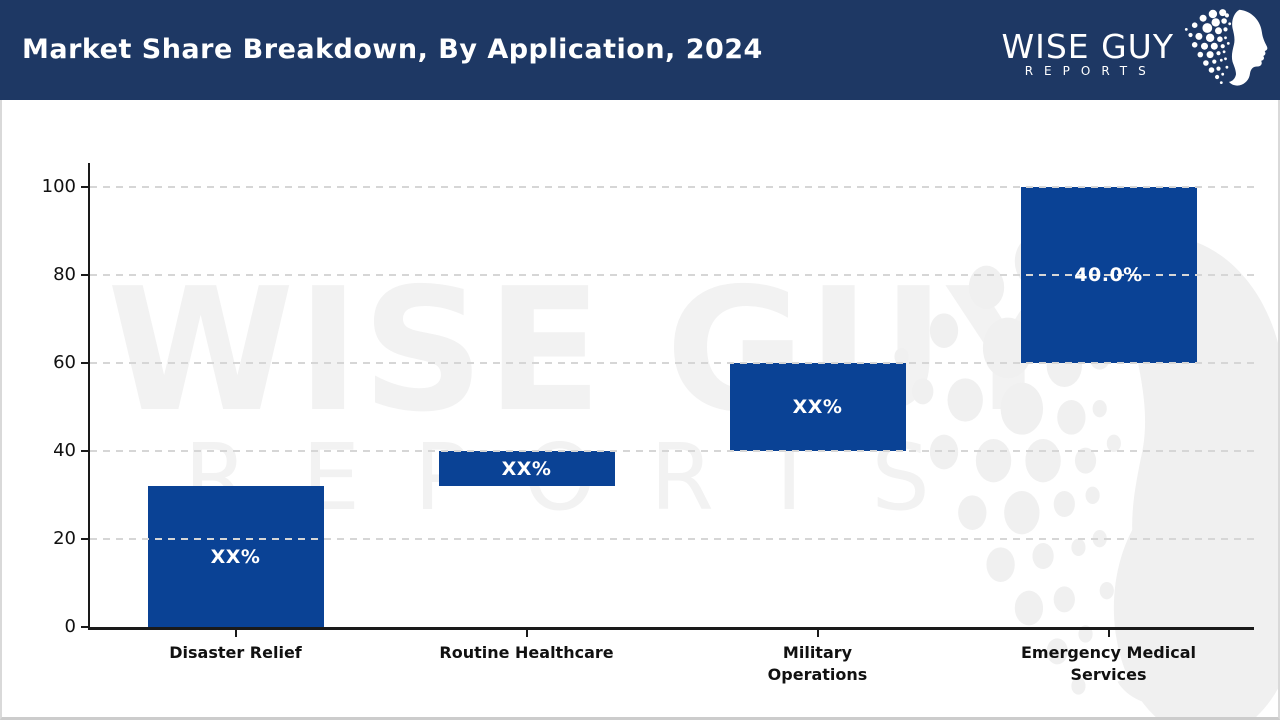 The image size is (1280, 720). Describe the element at coordinates (817, 663) in the screenshot. I see `category-label: Military Operations` at that location.